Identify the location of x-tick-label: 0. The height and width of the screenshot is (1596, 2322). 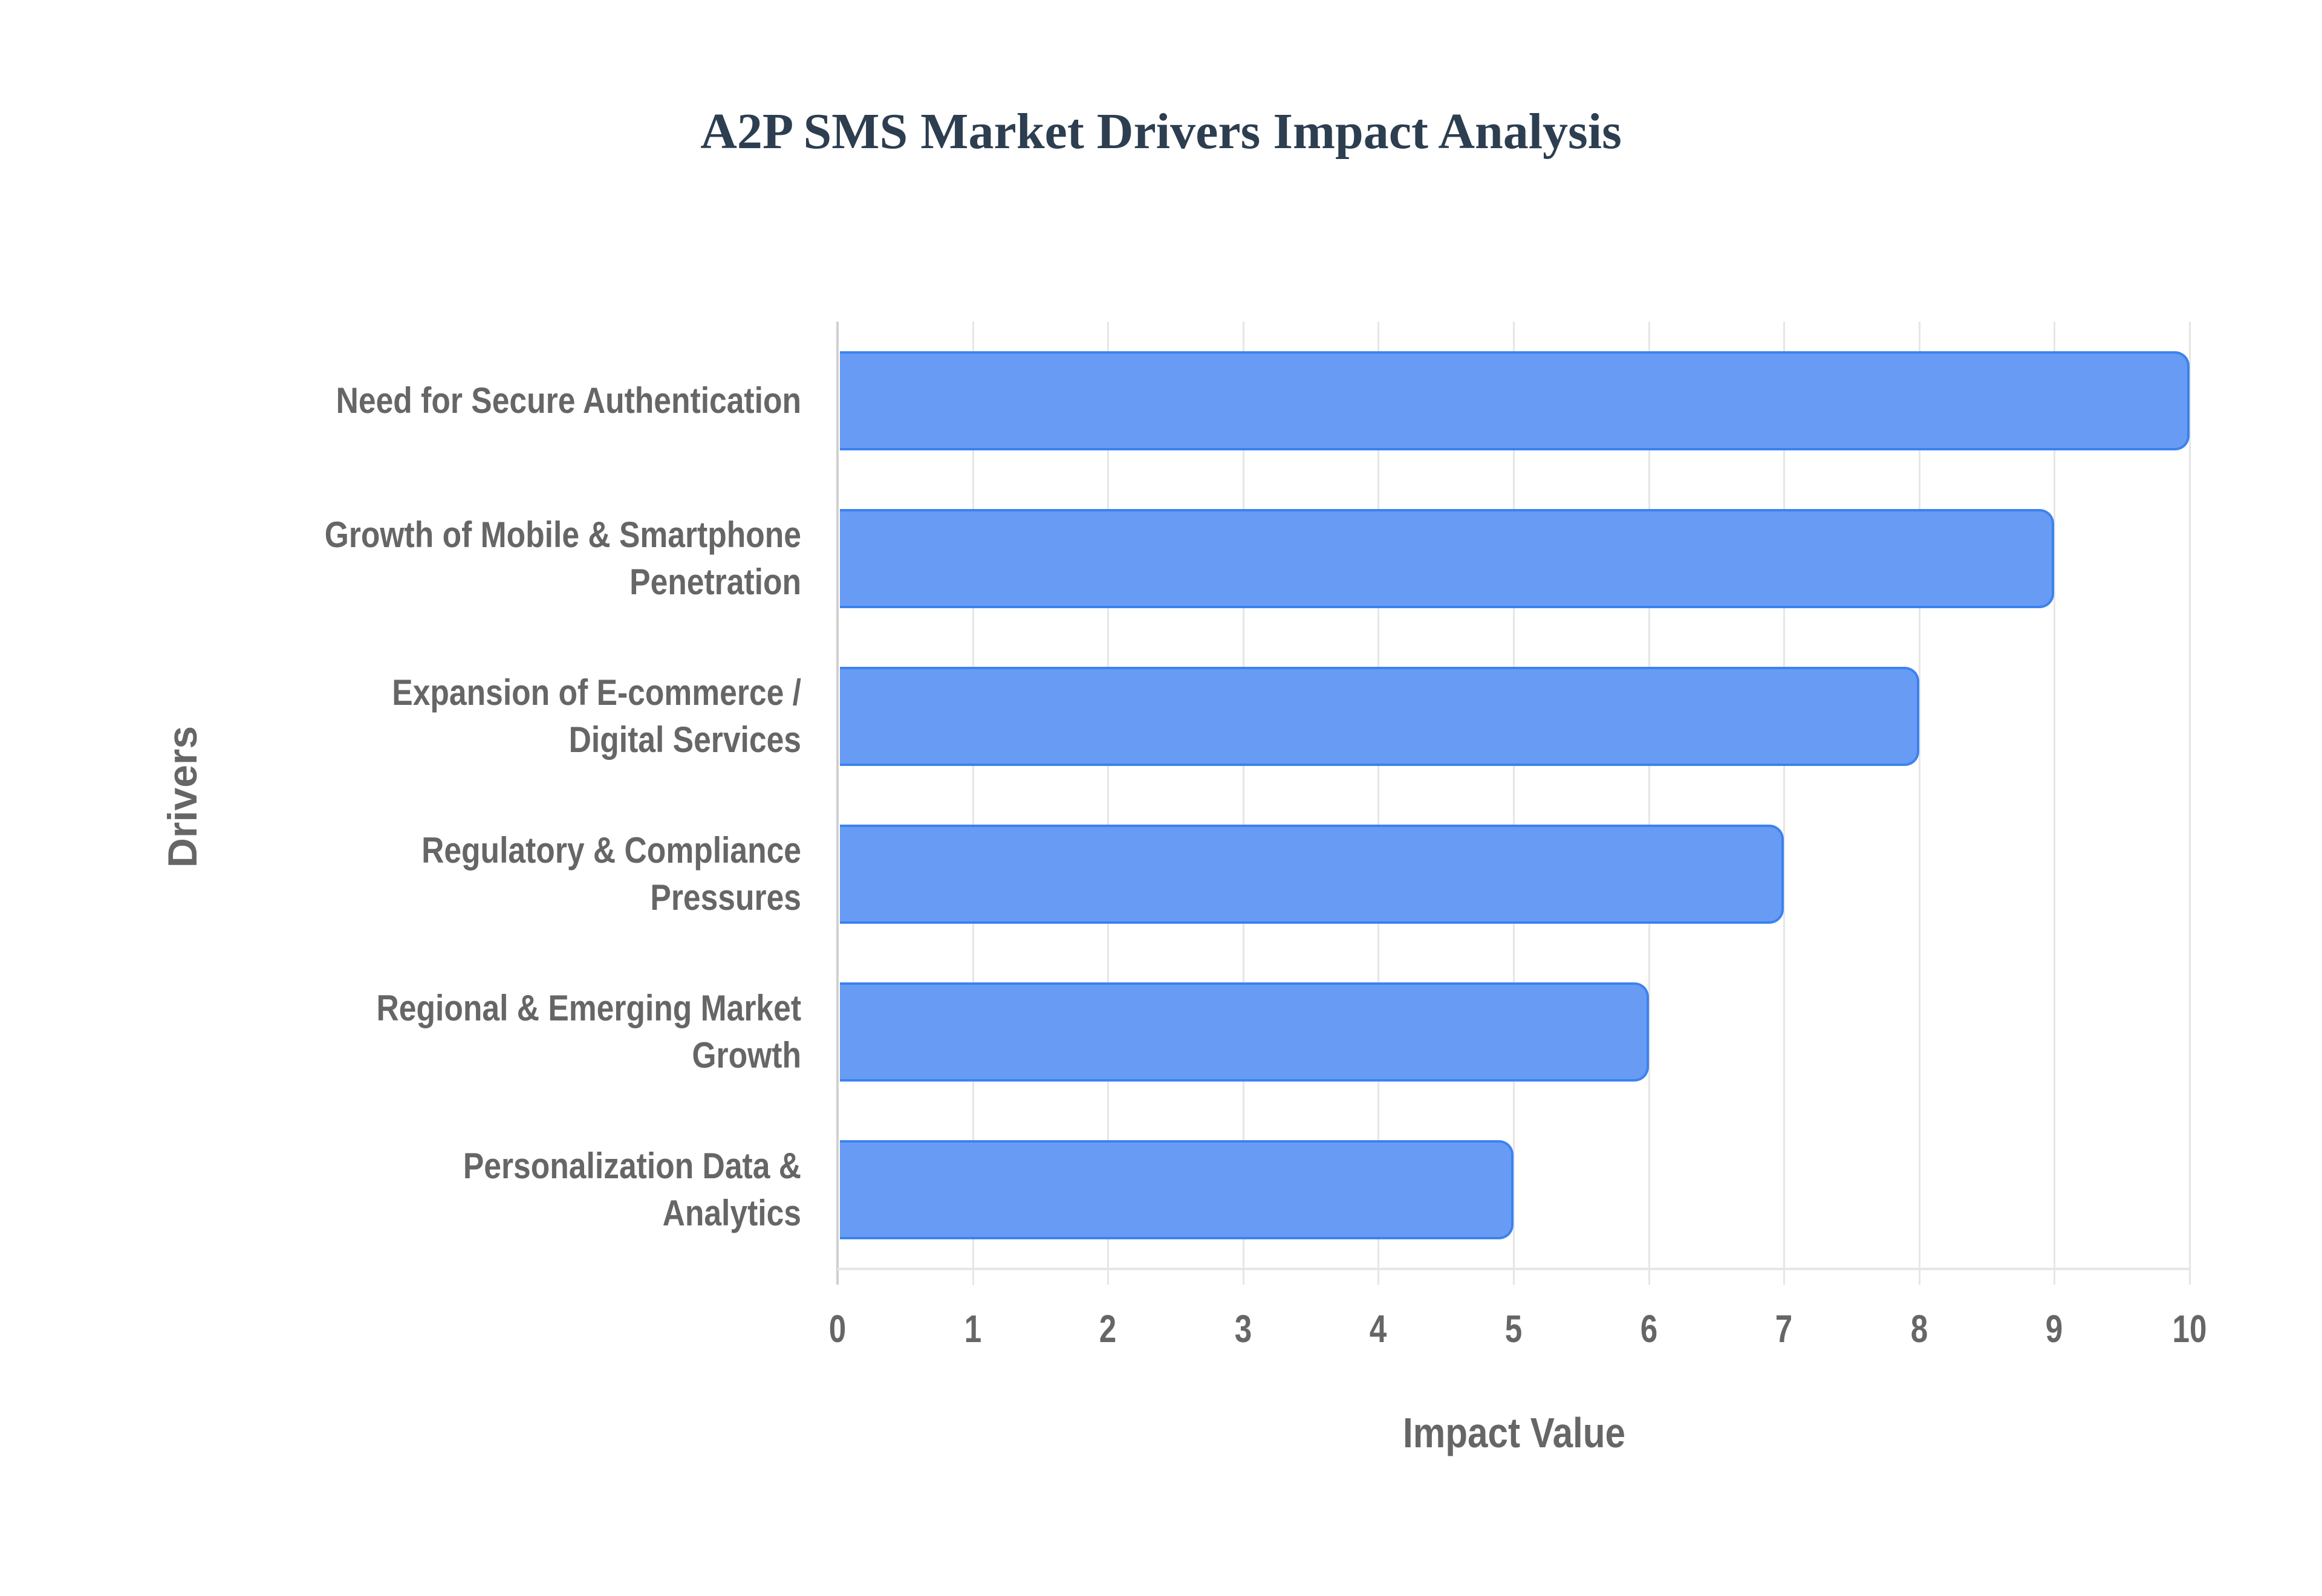
(838, 1329).